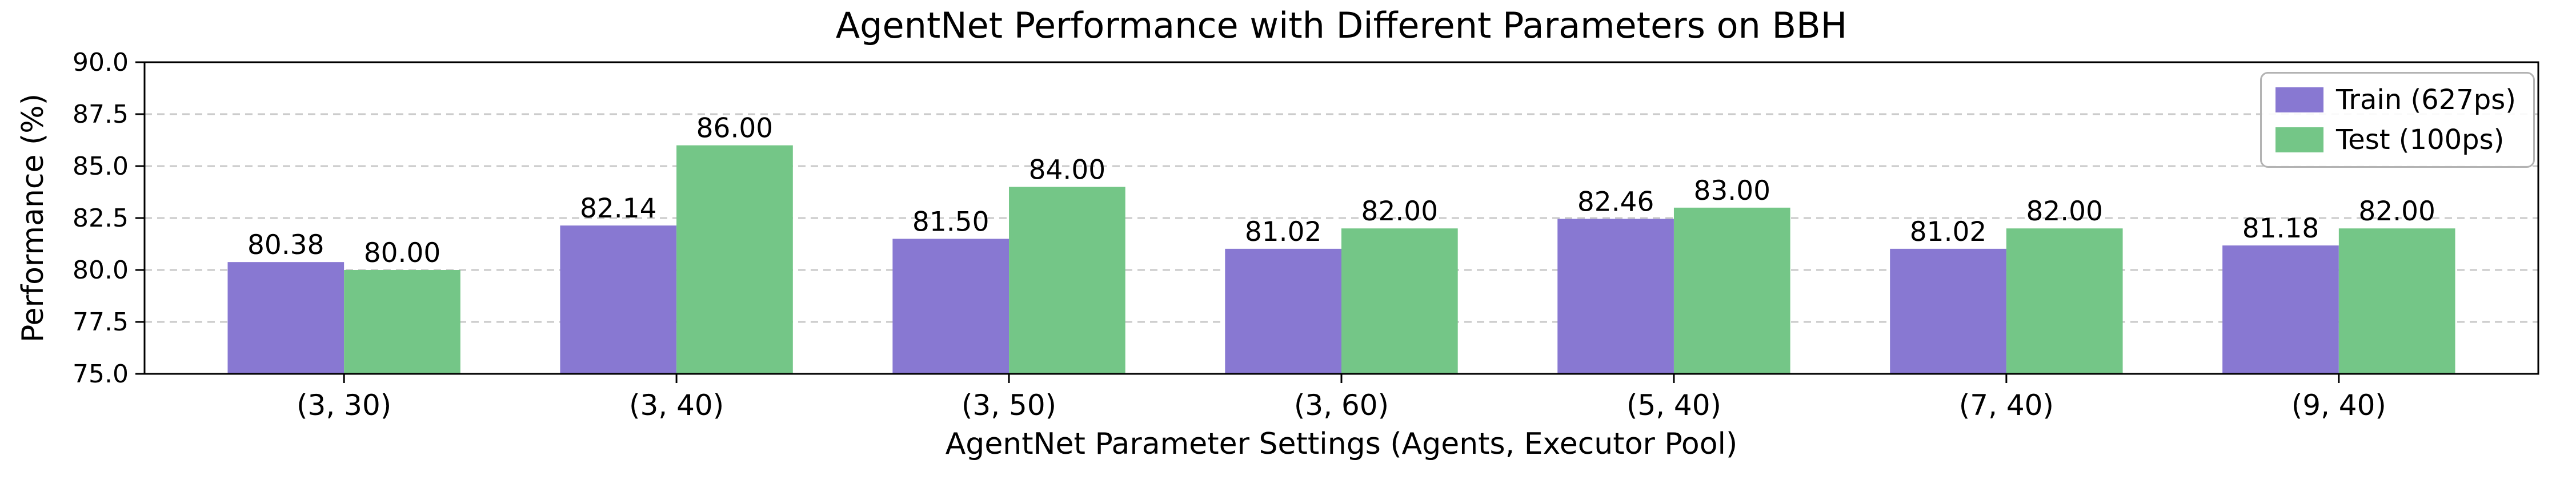 Image resolution: width=2576 pixels, height=496 pixels. Describe the element at coordinates (285, 245) in the screenshot. I see `bar-value-label: 80.38` at that location.